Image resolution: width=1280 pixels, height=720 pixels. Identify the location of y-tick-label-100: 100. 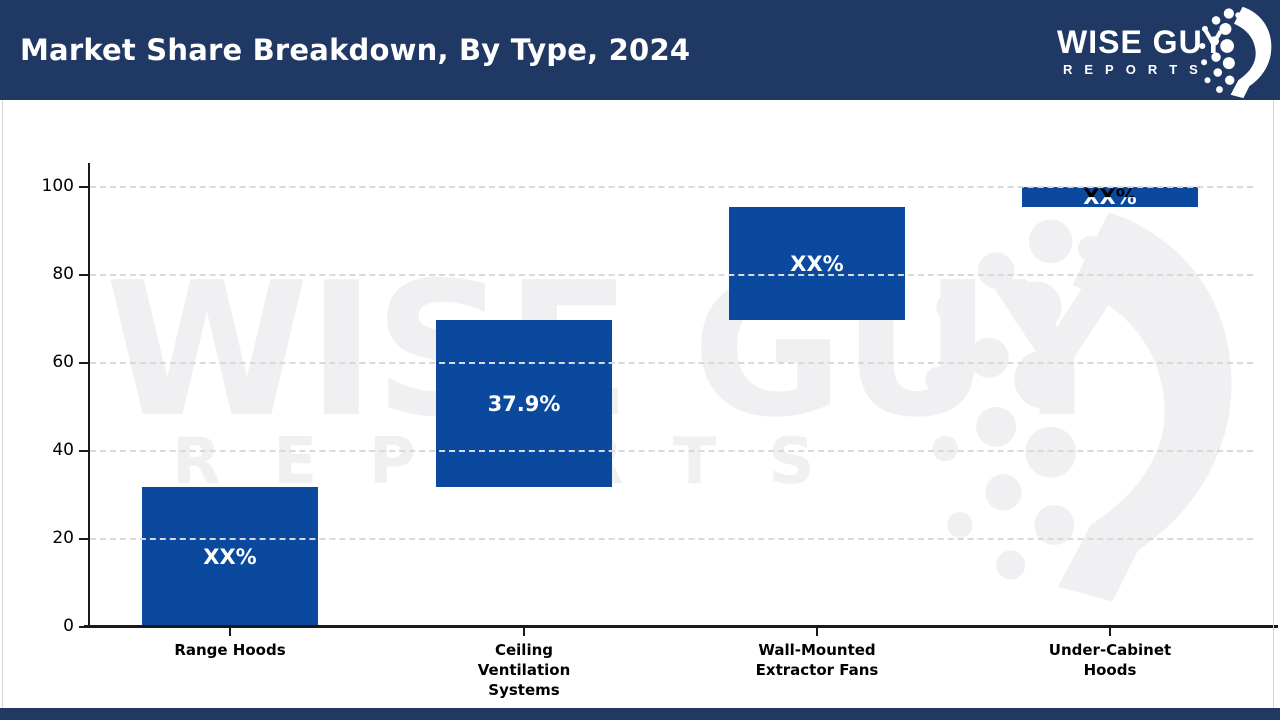
(57, 186).